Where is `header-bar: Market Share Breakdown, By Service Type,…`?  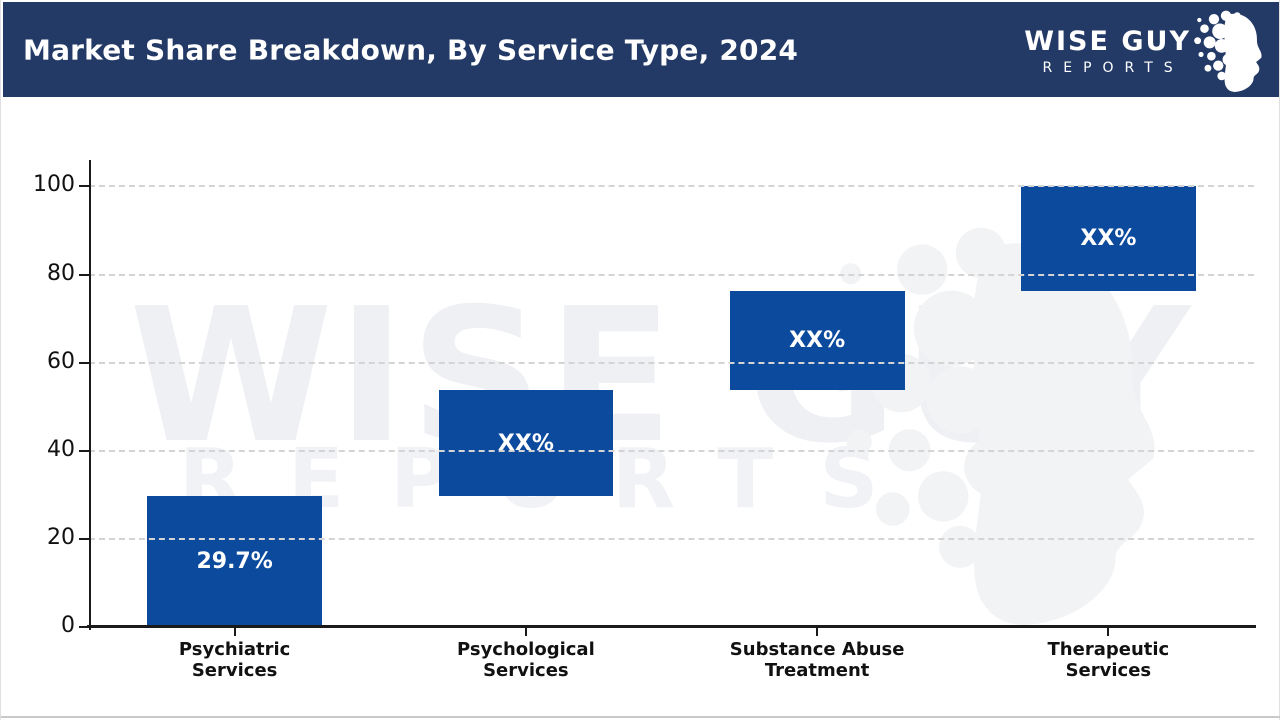 header-bar: Market Share Breakdown, By Service Type,… is located at coordinates (641, 49).